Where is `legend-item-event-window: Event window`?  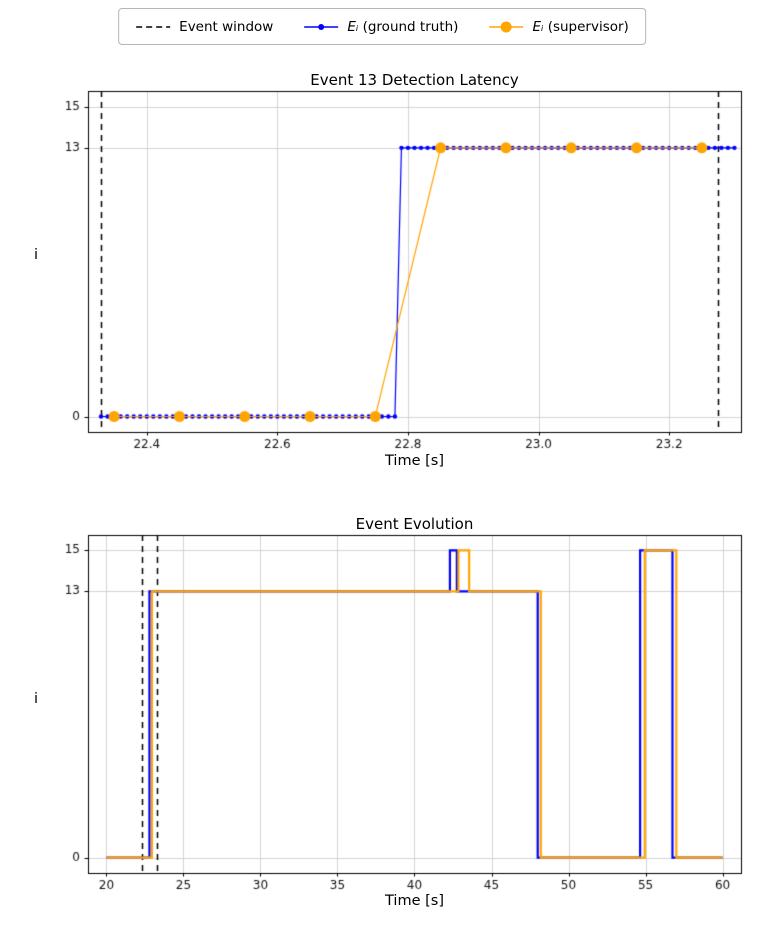 legend-item-event-window: Event window is located at coordinates (204, 27).